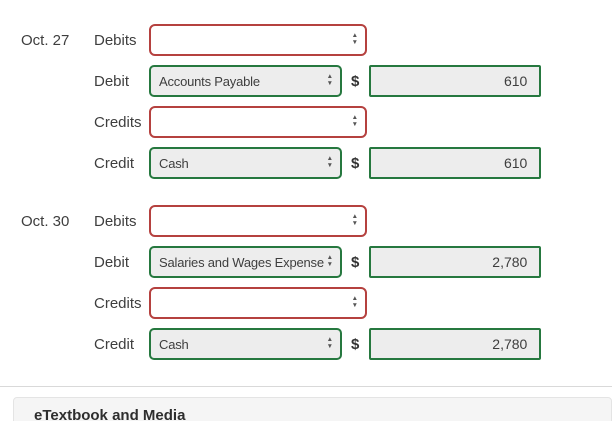 This screenshot has height=421, width=612. I want to click on debit-account-select: Accounts Payable ▲ ▼, so click(245, 81).